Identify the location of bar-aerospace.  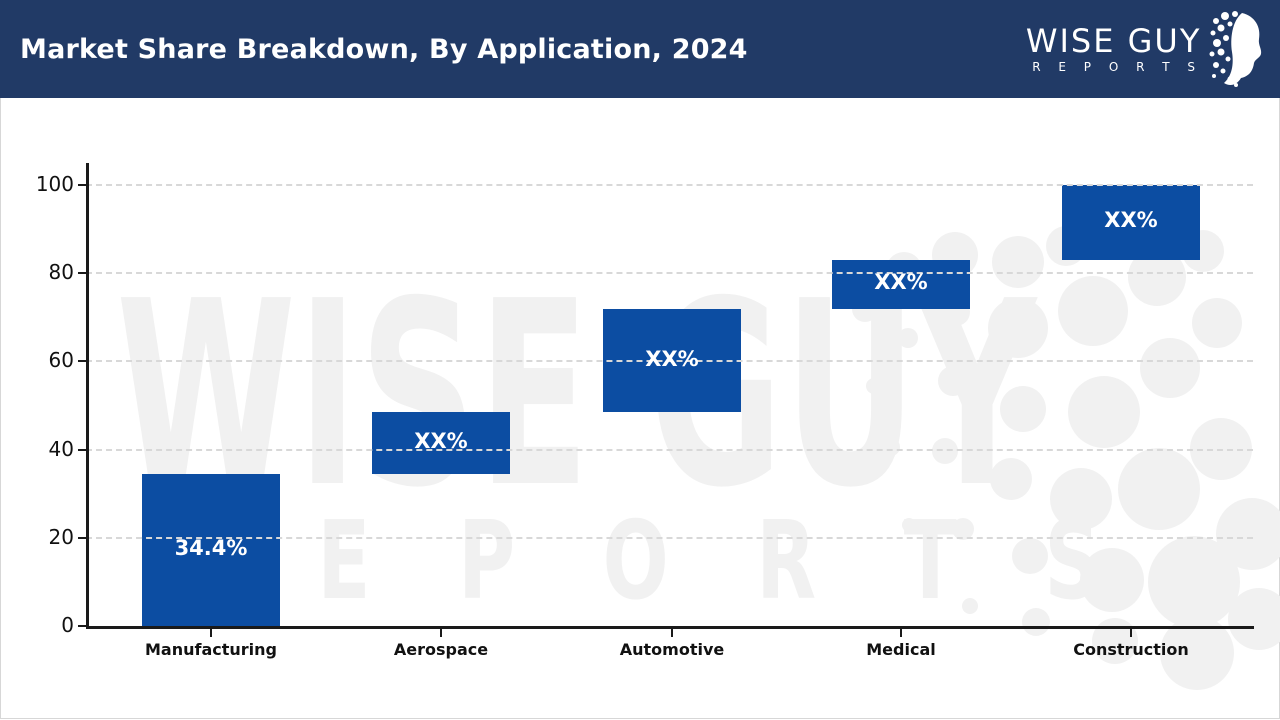
(441, 443).